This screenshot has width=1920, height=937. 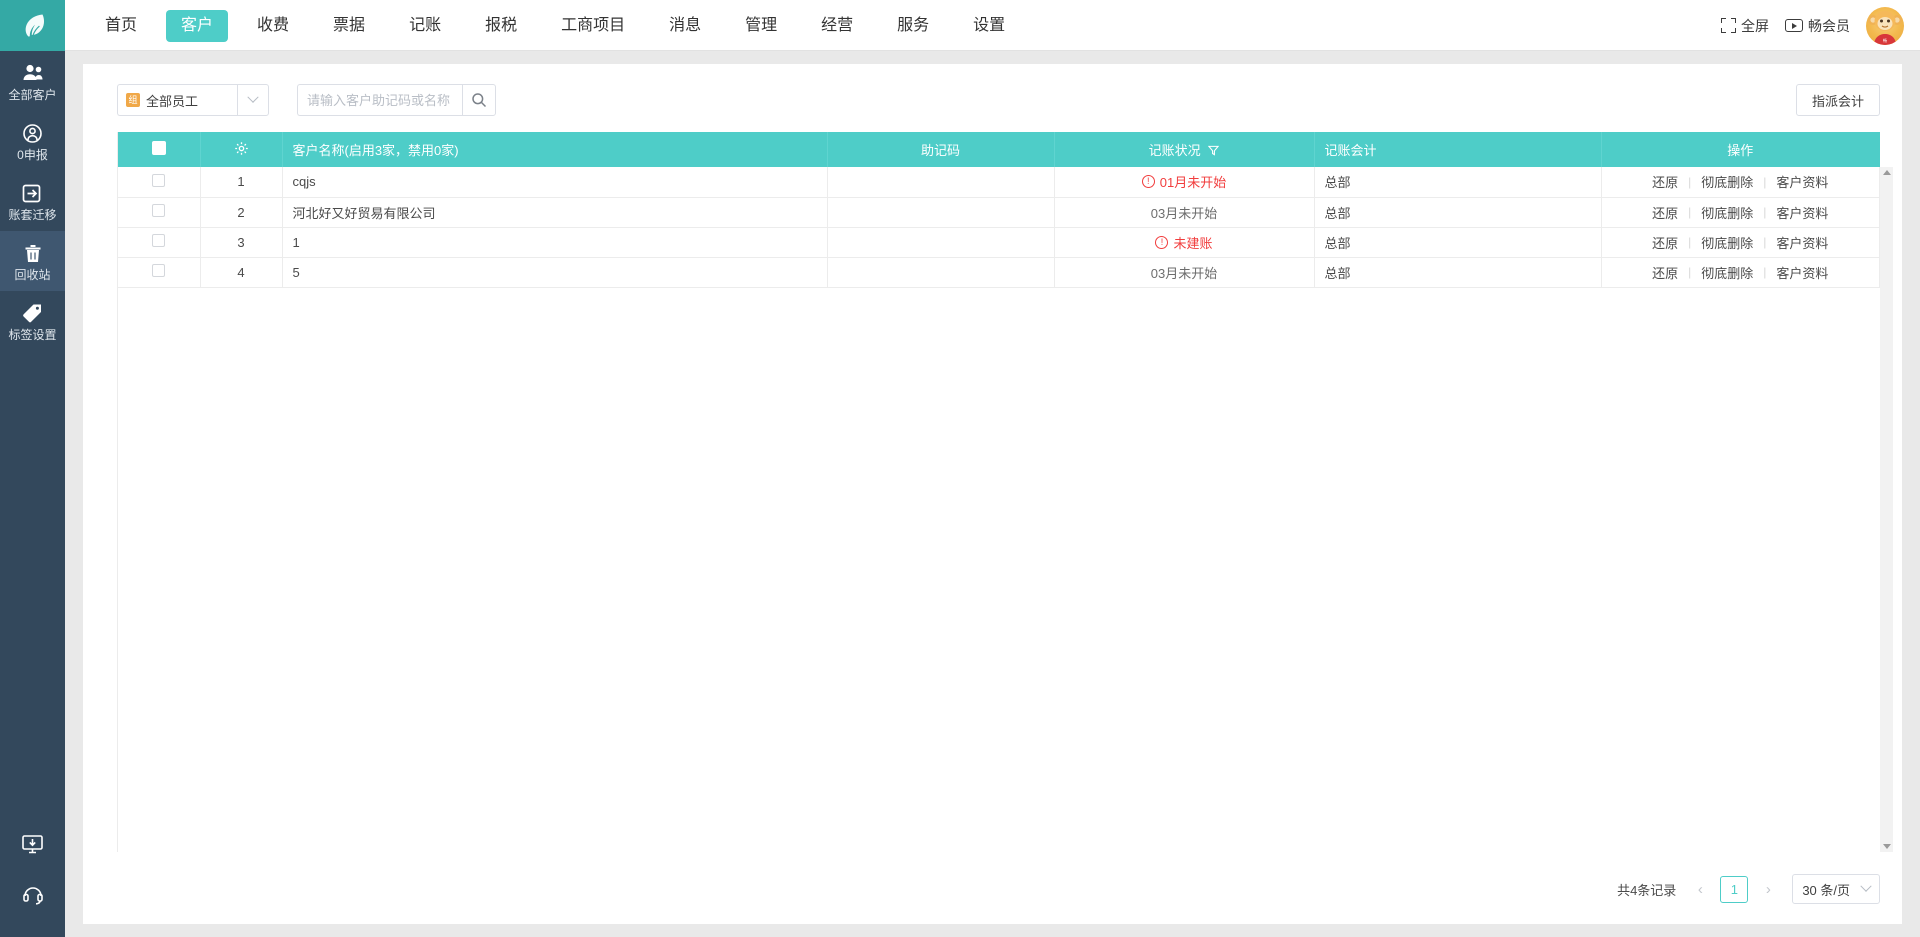 I want to click on status-badge: ! 01月未开始, so click(x=1184, y=181).